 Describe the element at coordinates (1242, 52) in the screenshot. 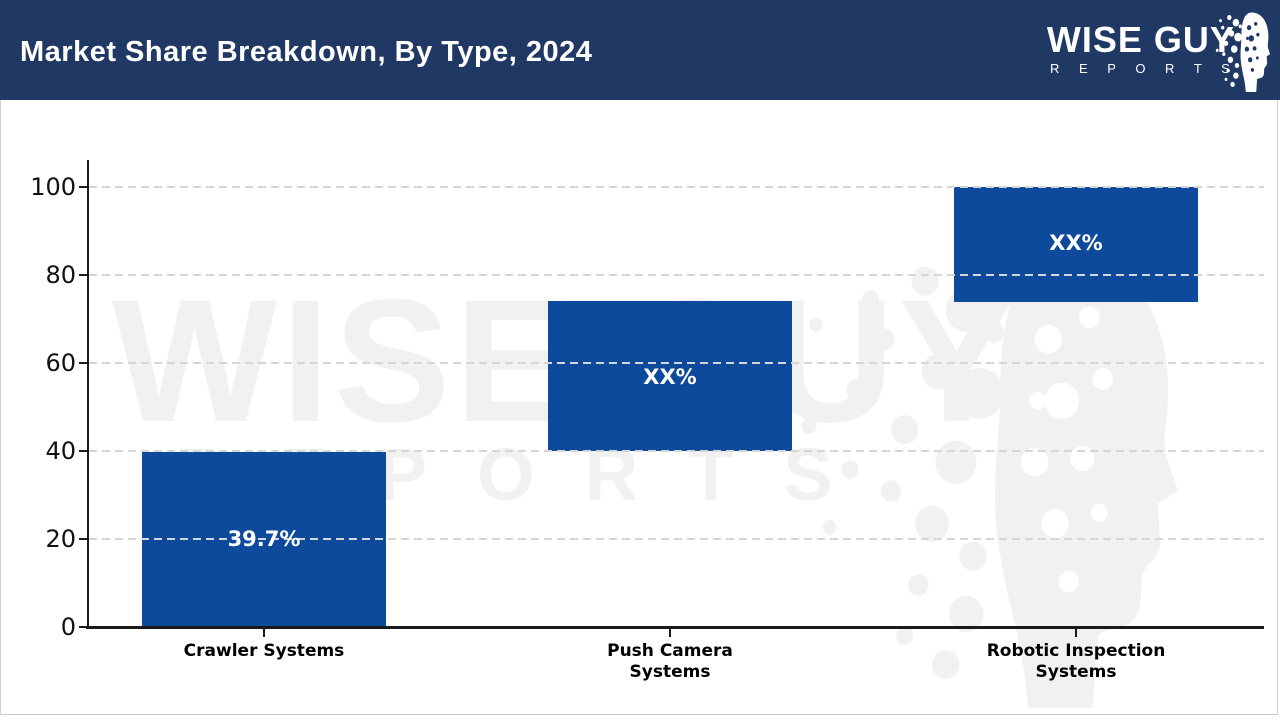

I see `logo-head-profile-icon` at that location.